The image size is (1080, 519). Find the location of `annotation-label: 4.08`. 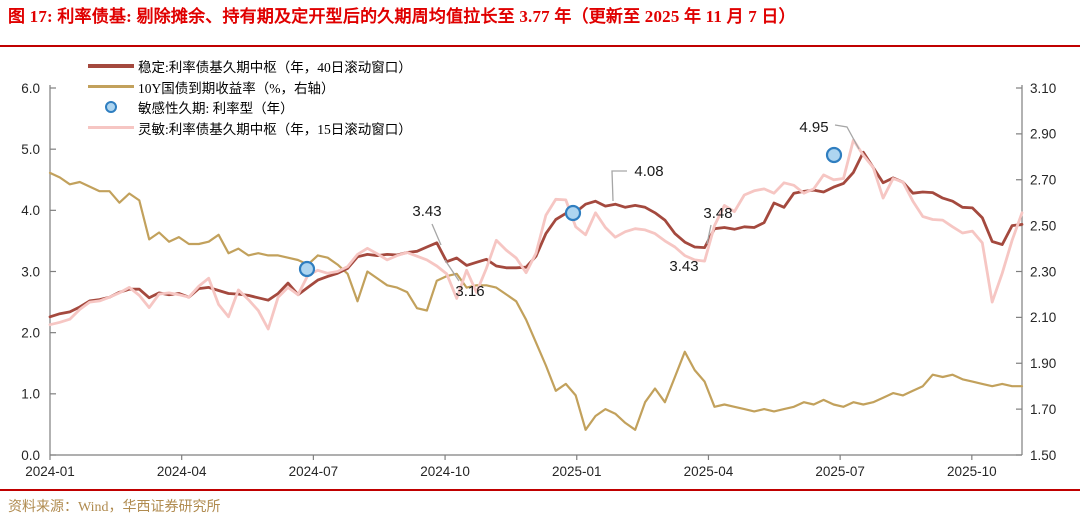

annotation-label: 4.08 is located at coordinates (648, 171).